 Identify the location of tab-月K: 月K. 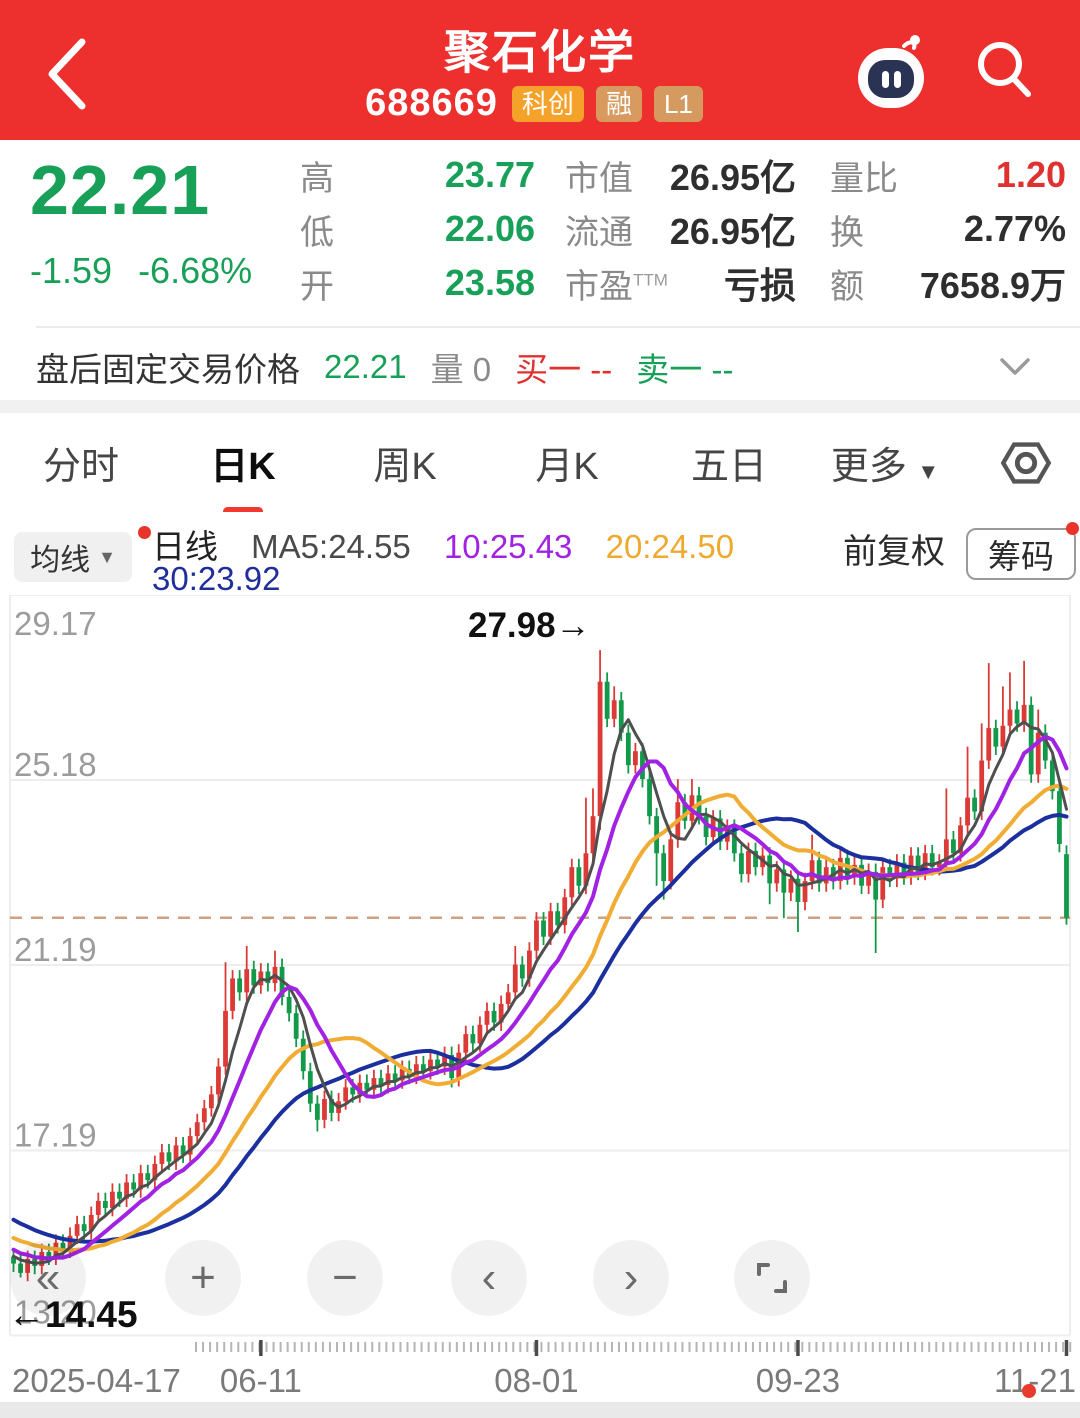
(567, 467).